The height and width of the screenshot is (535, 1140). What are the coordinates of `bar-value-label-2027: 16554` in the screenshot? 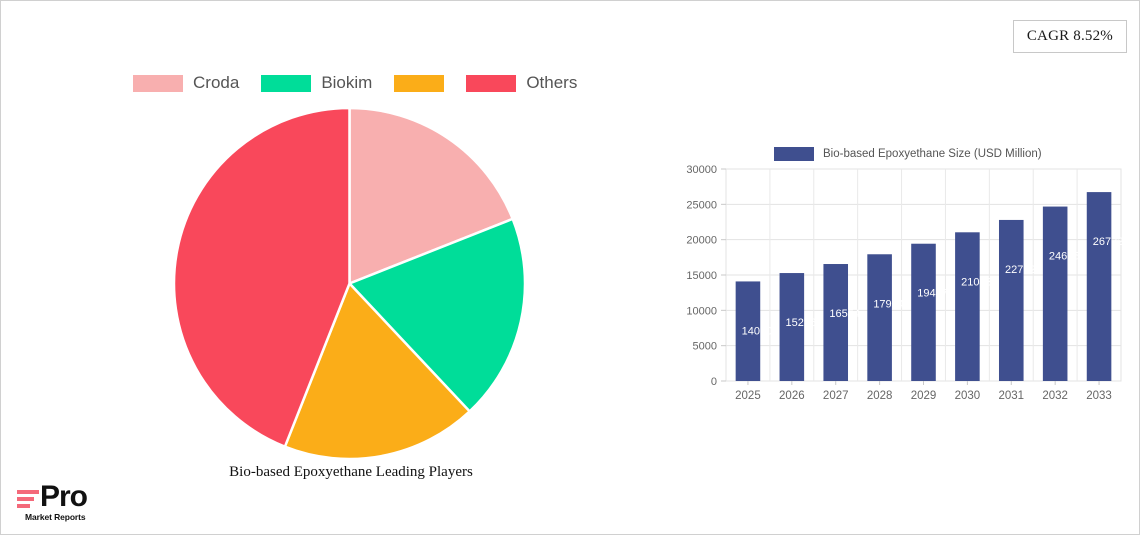 It's located at (844, 314).